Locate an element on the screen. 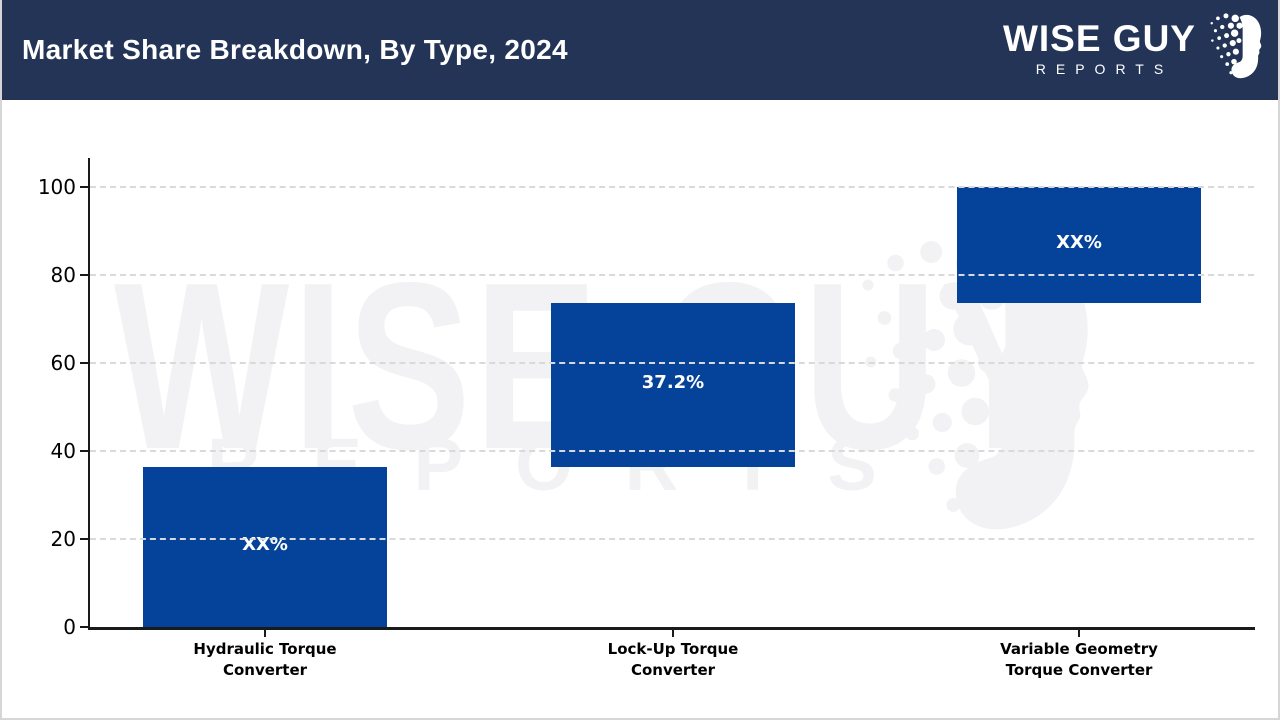 This screenshot has height=720, width=1280. y-axis-line is located at coordinates (89, 393).